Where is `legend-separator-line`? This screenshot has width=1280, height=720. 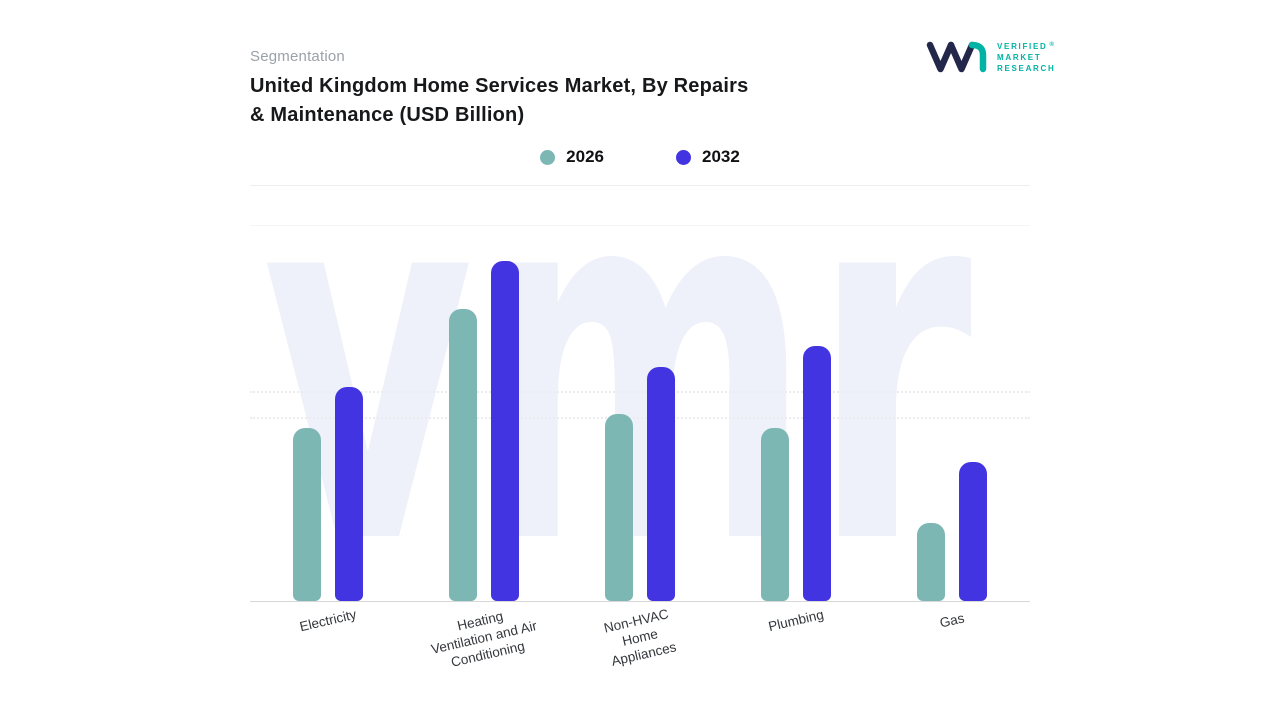
legend-separator-line is located at coordinates (640, 185).